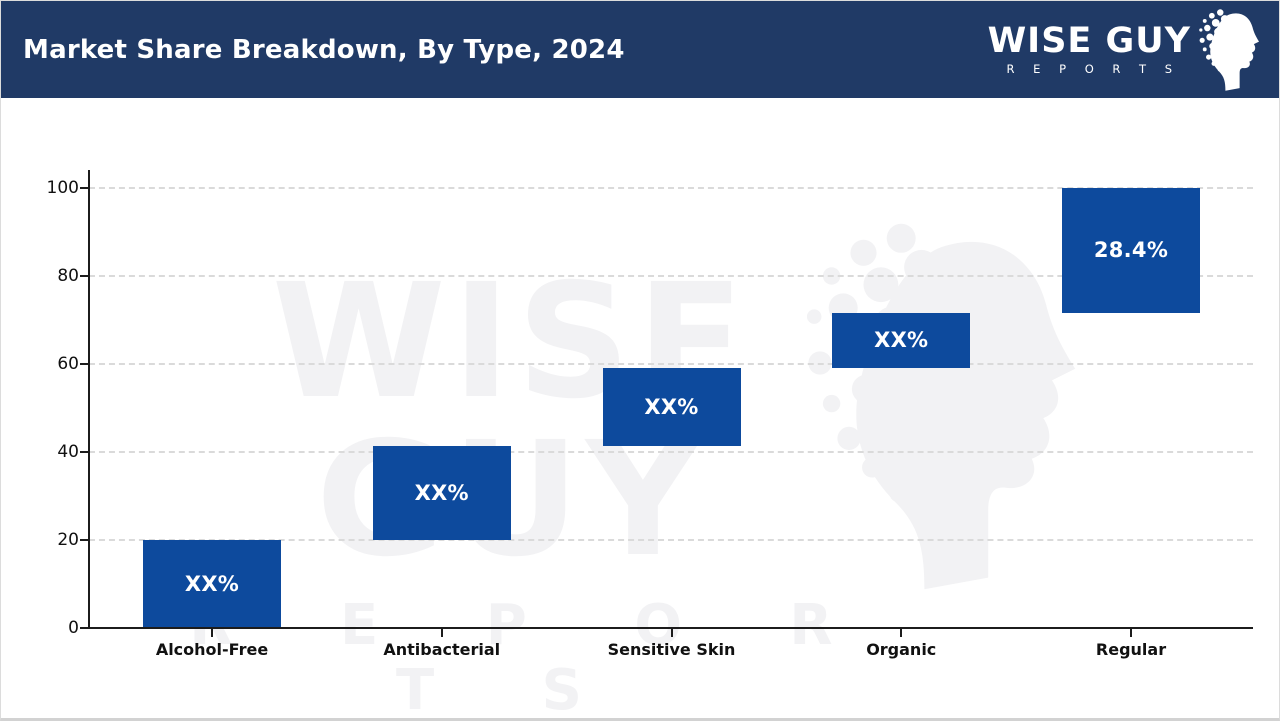 The height and width of the screenshot is (721, 1280). What do you see at coordinates (1229, 49) in the screenshot?
I see `face-profile-icon` at bounding box center [1229, 49].